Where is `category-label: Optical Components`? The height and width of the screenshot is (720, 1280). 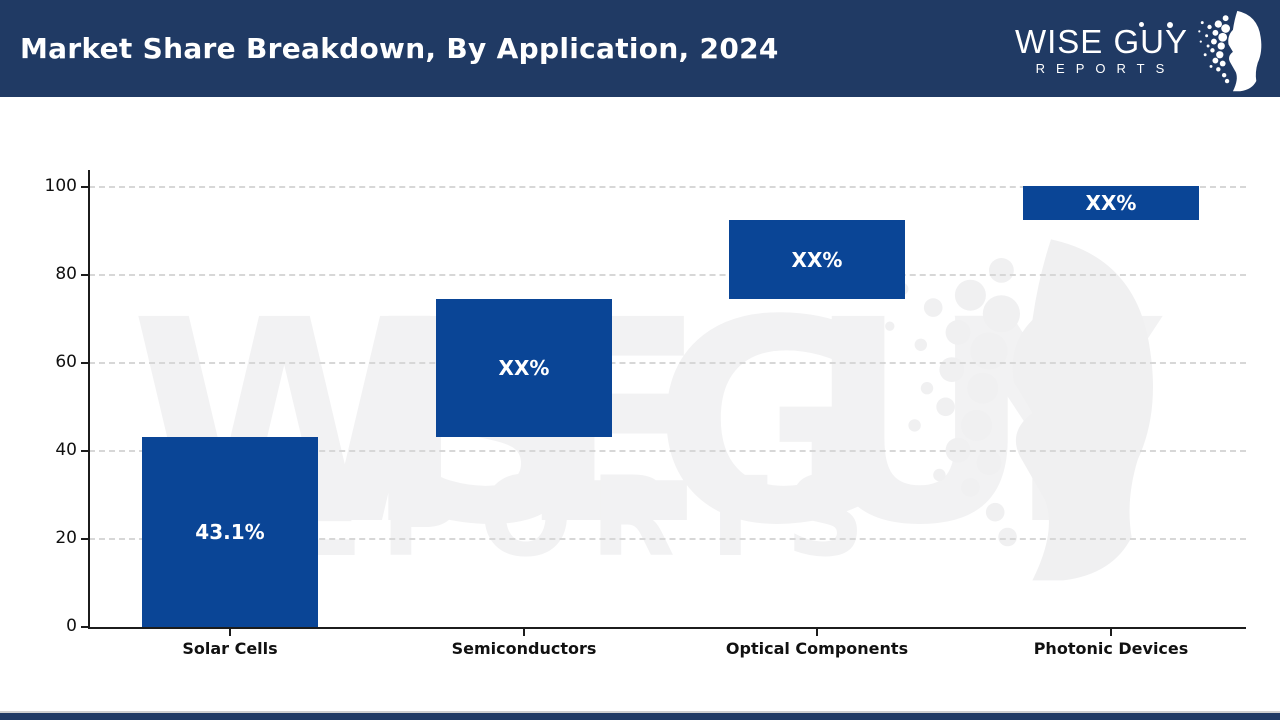
category-label: Optical Components is located at coordinates (817, 648).